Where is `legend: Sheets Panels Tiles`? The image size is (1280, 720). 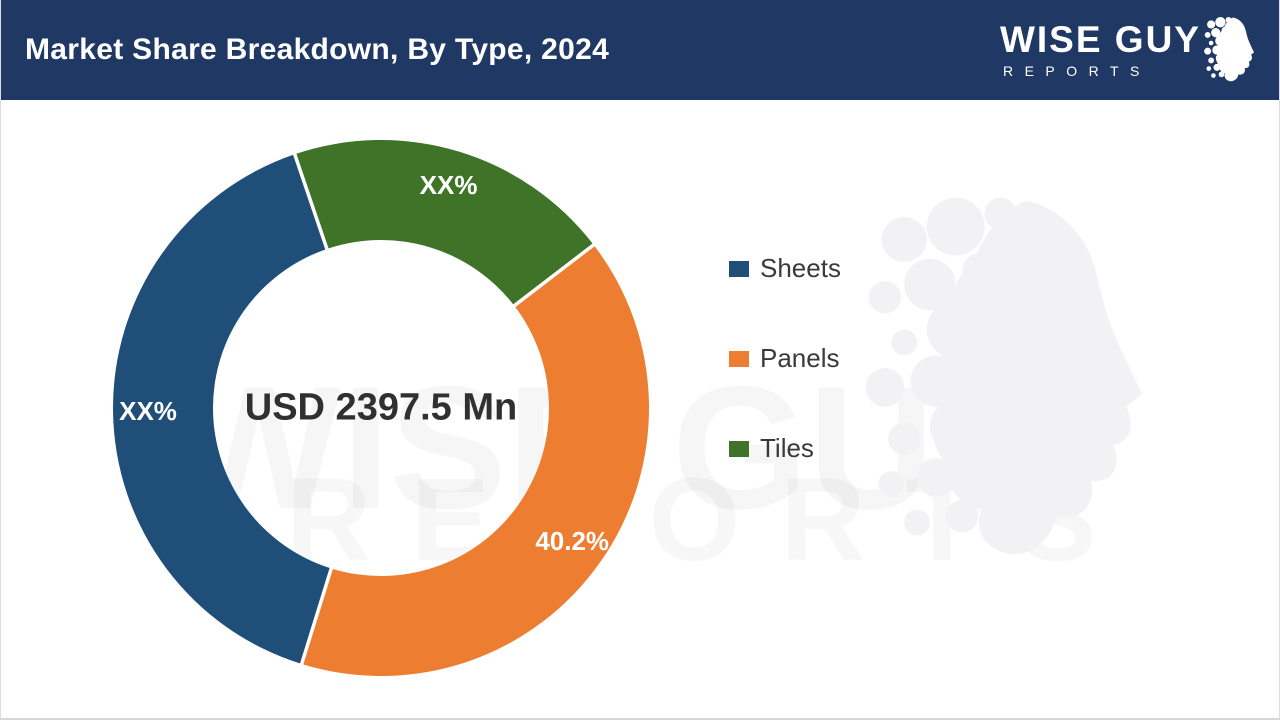
legend: Sheets Panels Tiles is located at coordinates (785, 358).